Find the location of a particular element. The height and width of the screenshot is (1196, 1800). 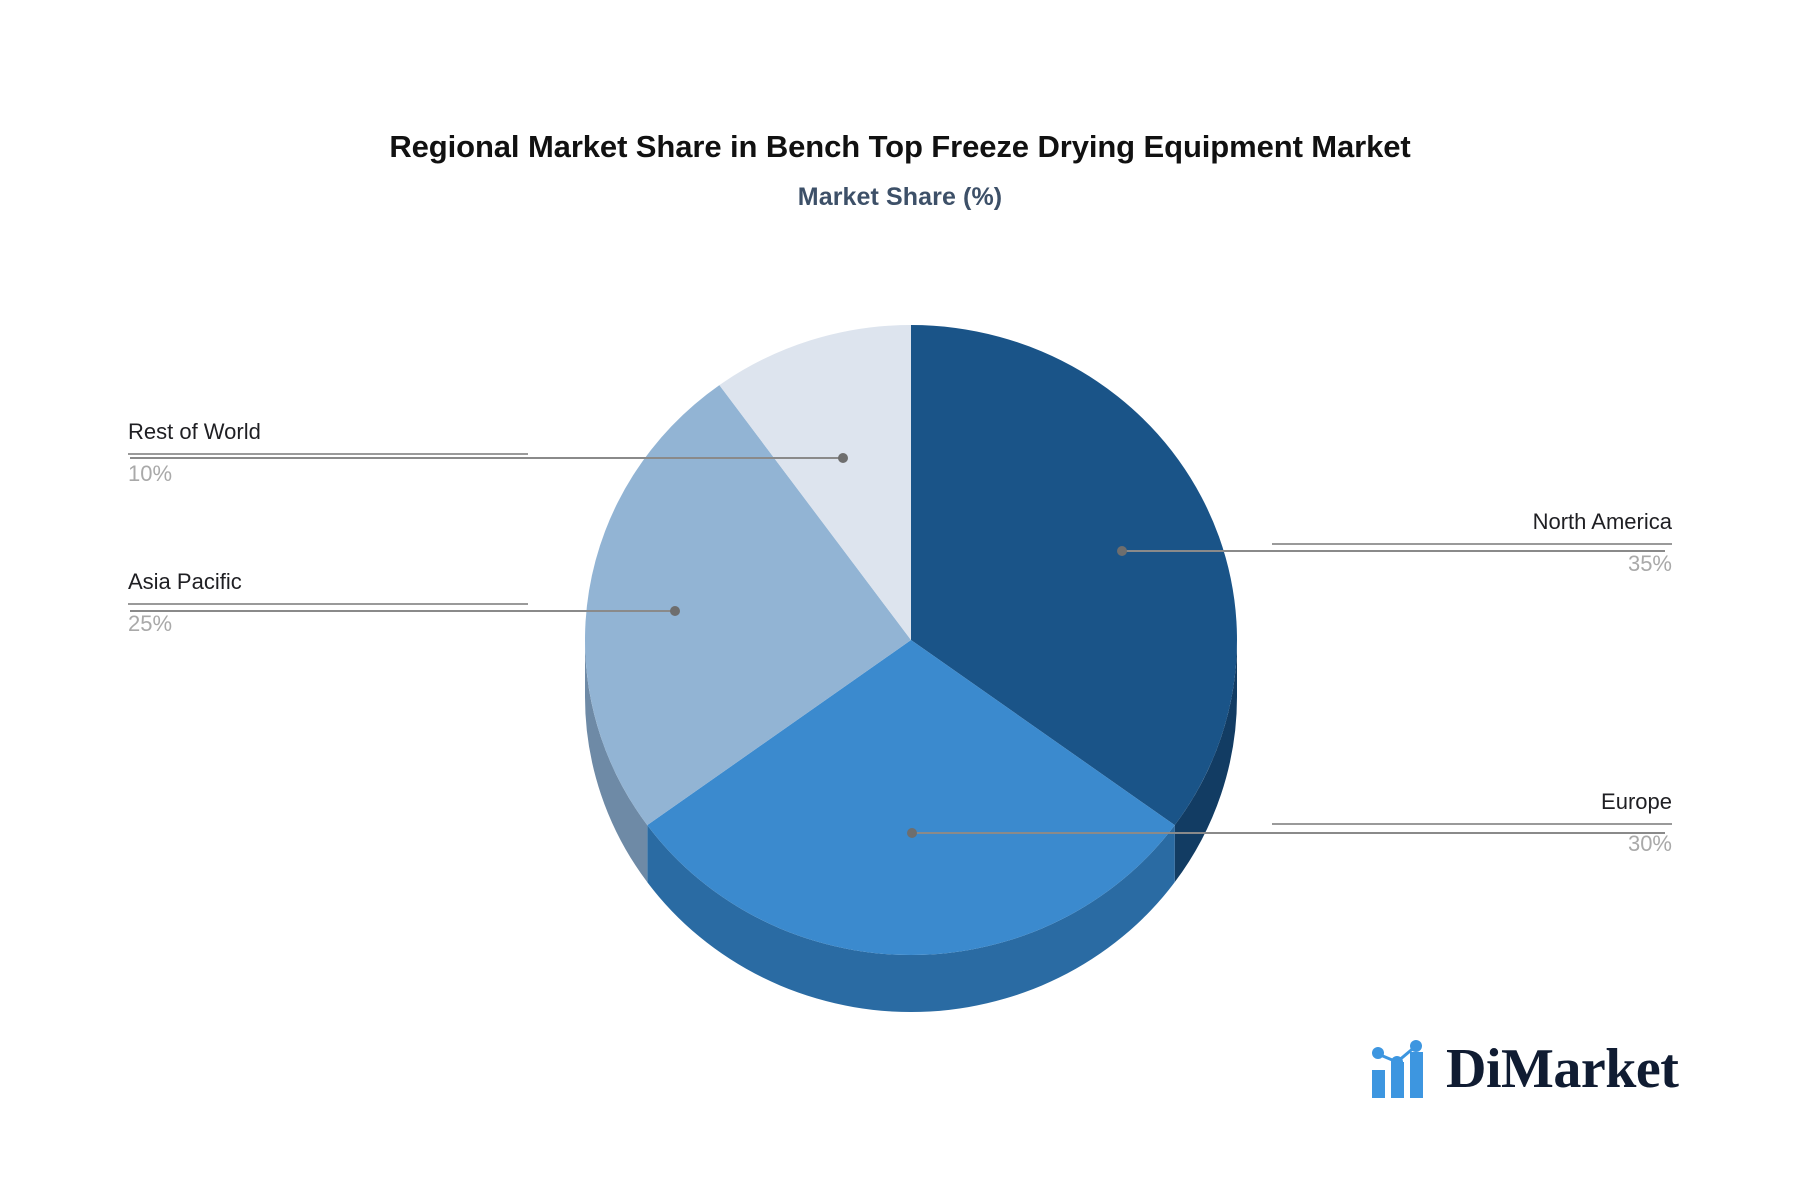

pie-slice-asia-pacific is located at coordinates (748, 605).